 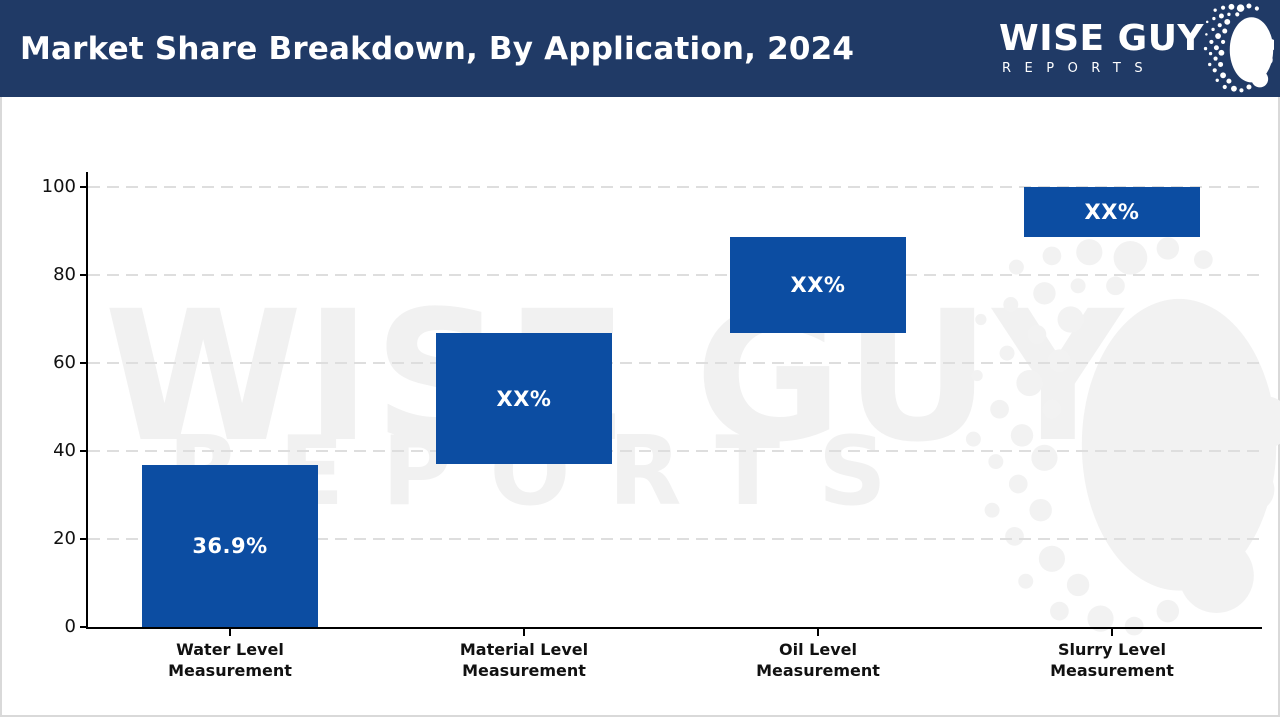 I want to click on y-tick-label: 100, so click(x=58, y=186).